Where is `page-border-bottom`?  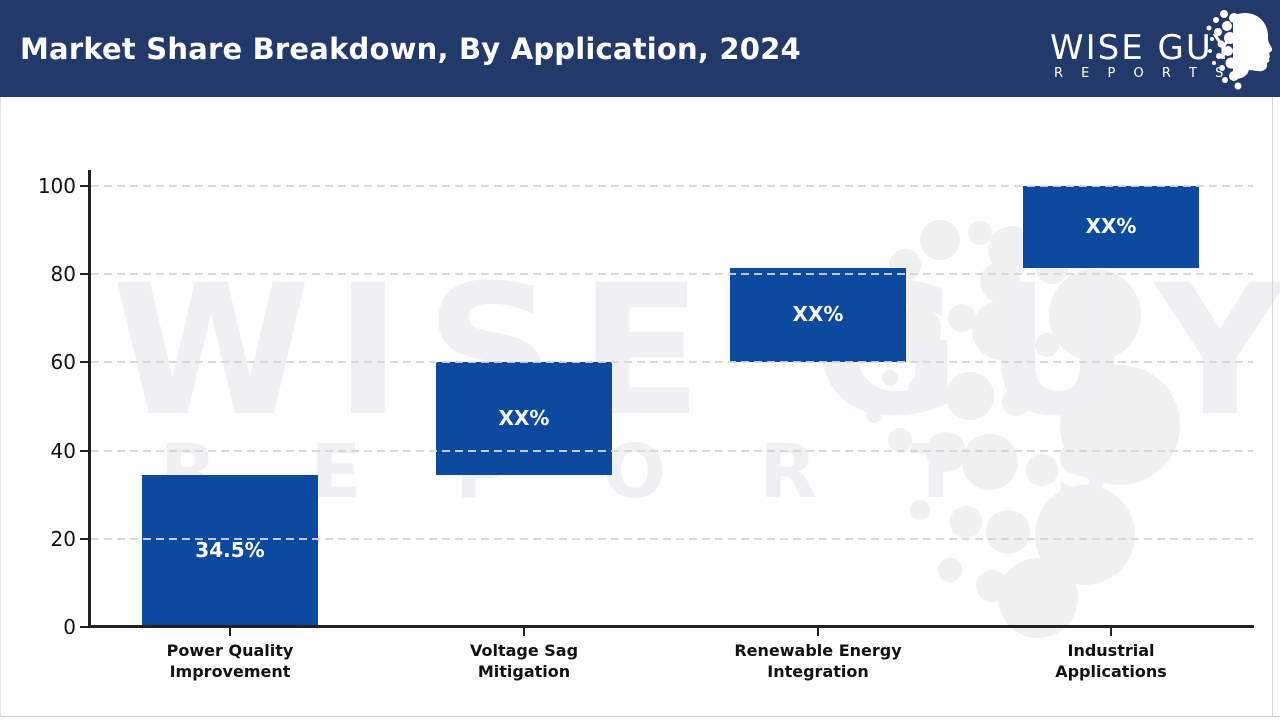 page-border-bottom is located at coordinates (640, 716).